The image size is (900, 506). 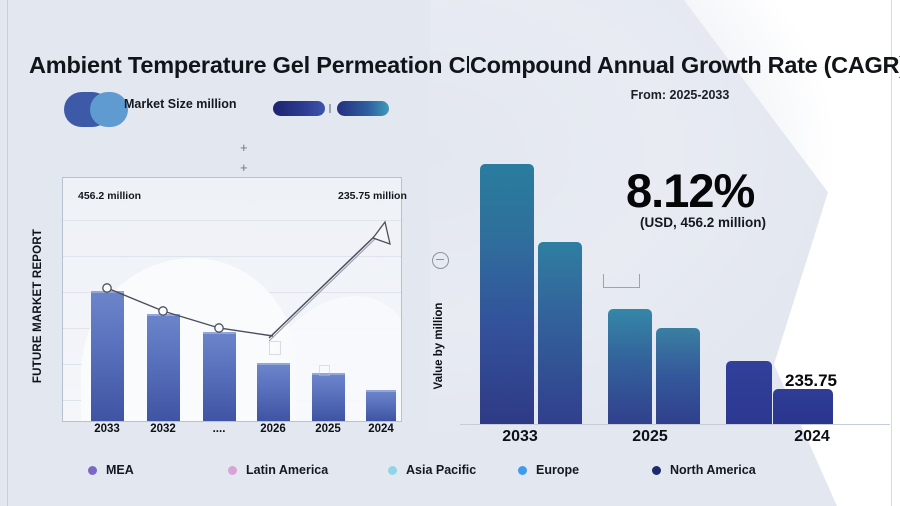 I want to click on legend-item-latin-america: Latin America, so click(x=278, y=470).